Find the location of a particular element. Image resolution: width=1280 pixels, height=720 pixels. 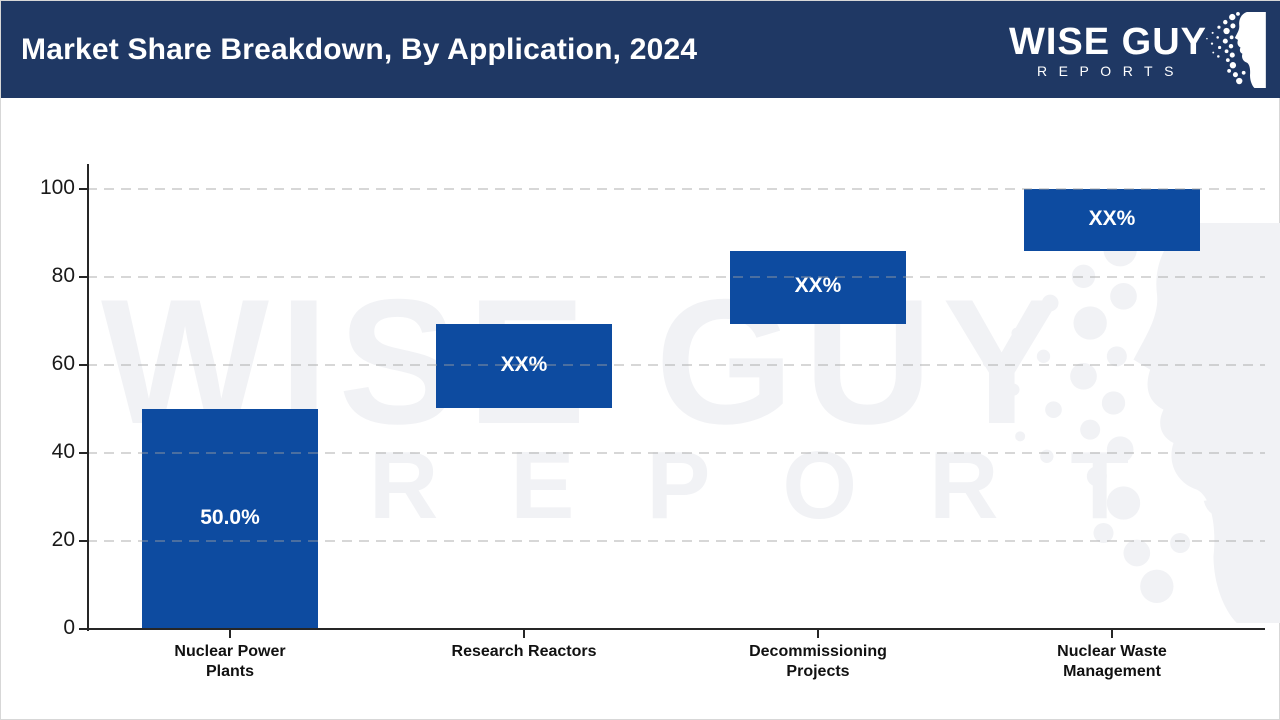

bar-segment: 50.0% is located at coordinates (230, 518).